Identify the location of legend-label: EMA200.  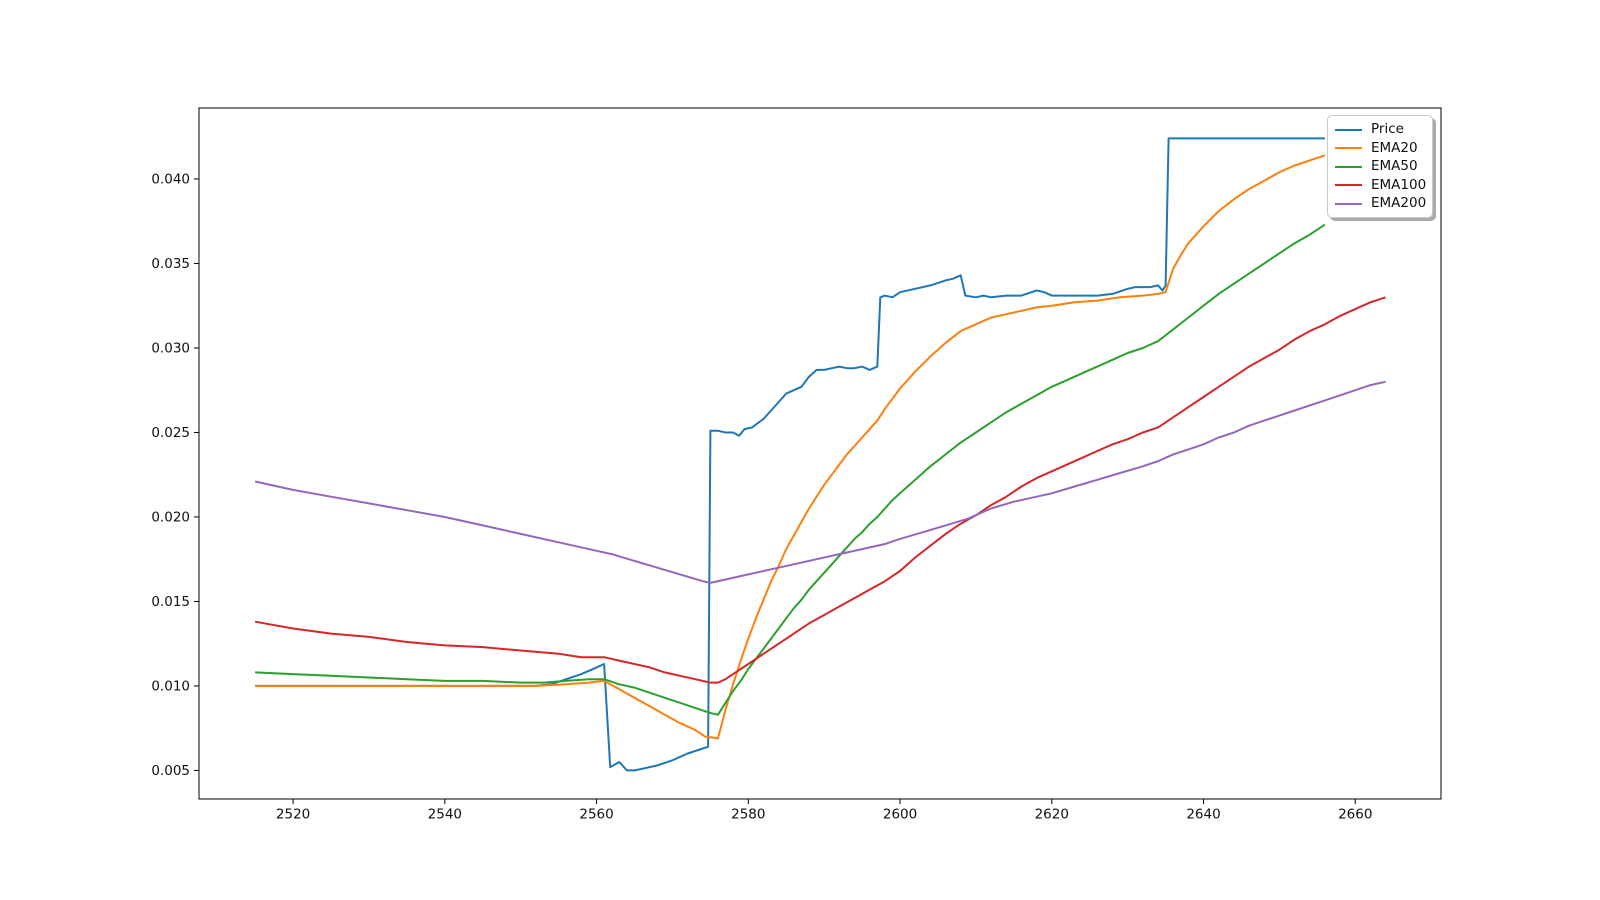
(1399, 203).